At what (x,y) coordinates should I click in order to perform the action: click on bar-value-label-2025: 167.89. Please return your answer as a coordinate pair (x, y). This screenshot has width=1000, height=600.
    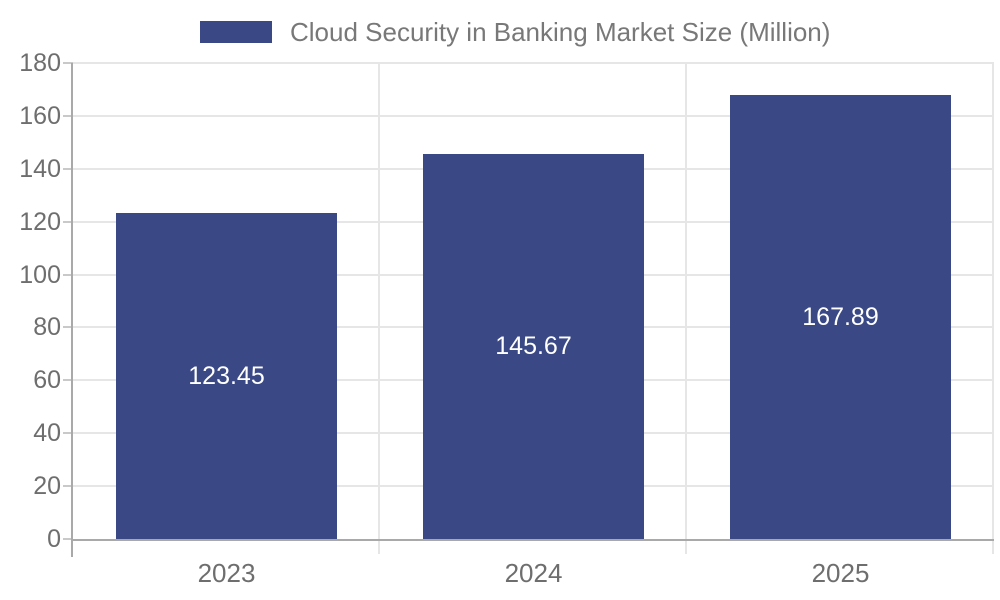
    Looking at the image, I should click on (840, 317).